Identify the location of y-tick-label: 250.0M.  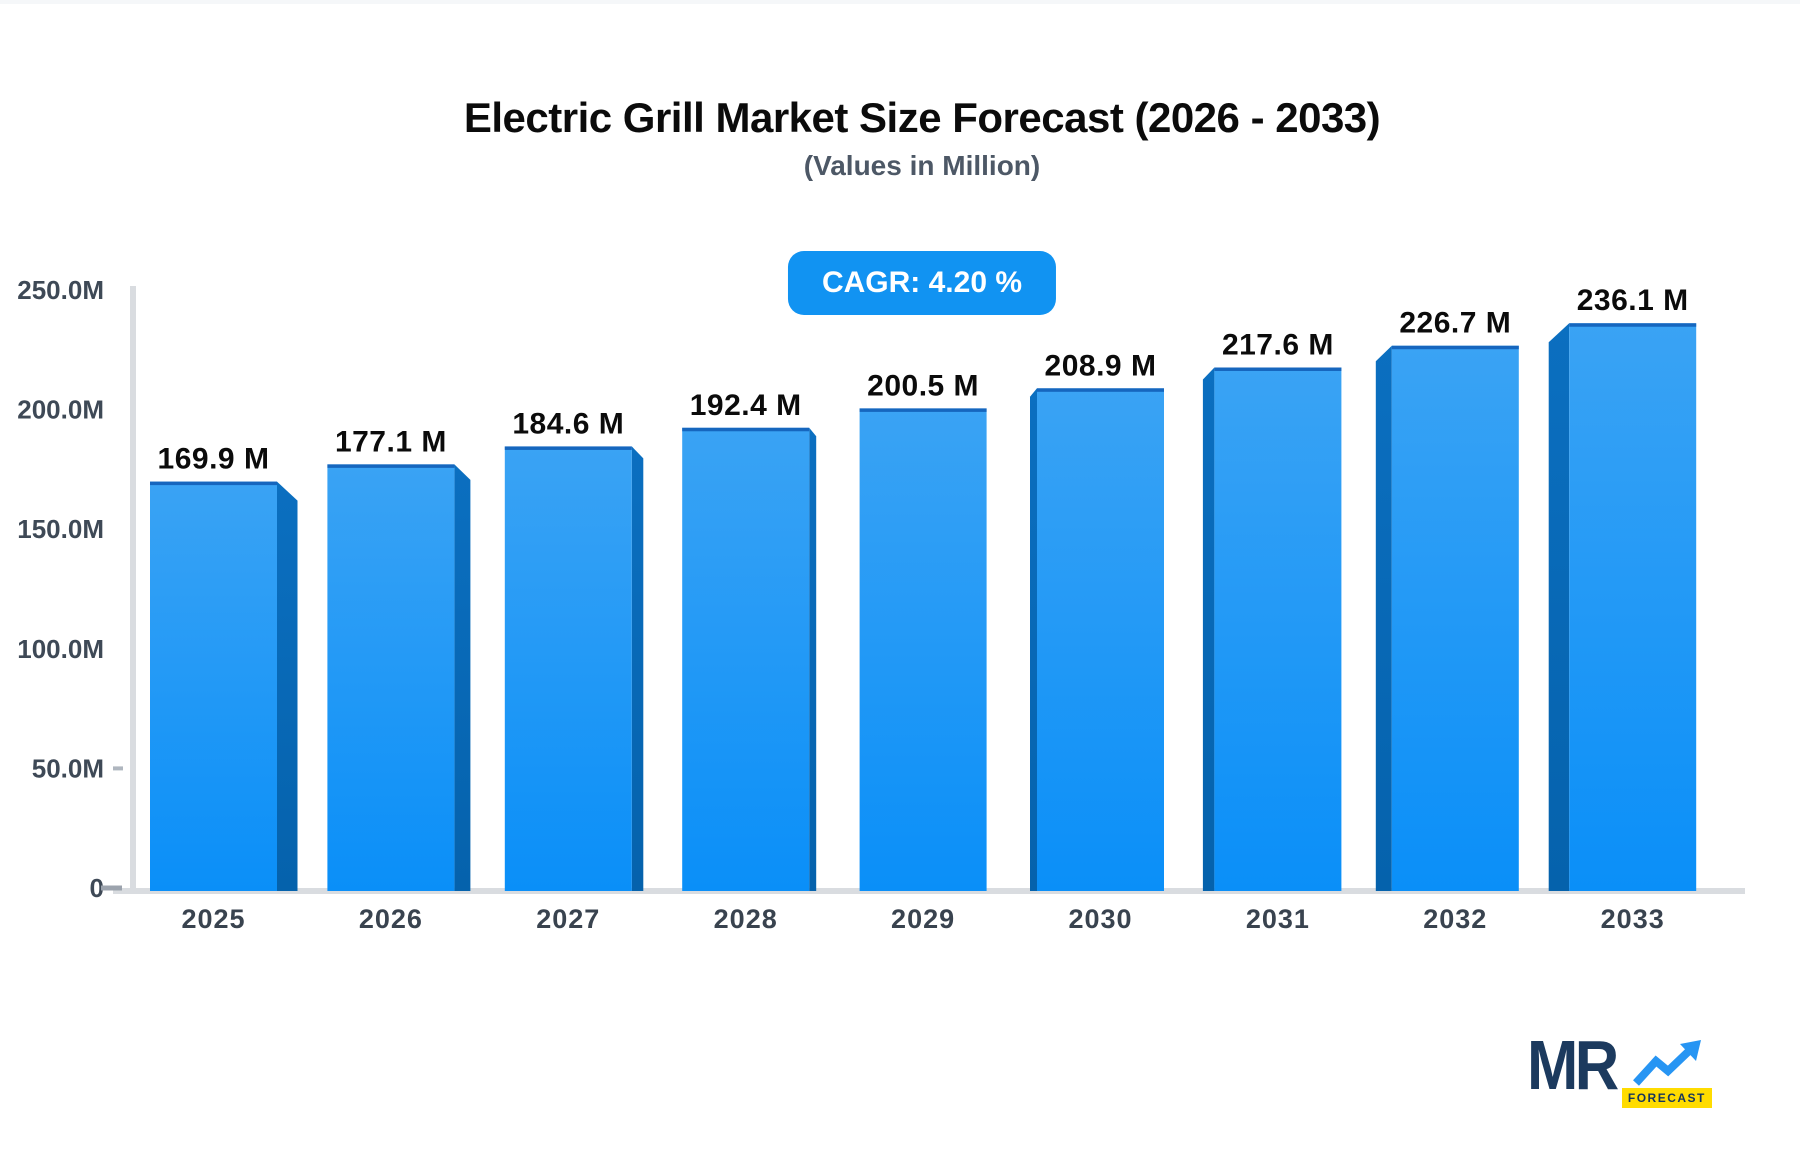
(60, 290).